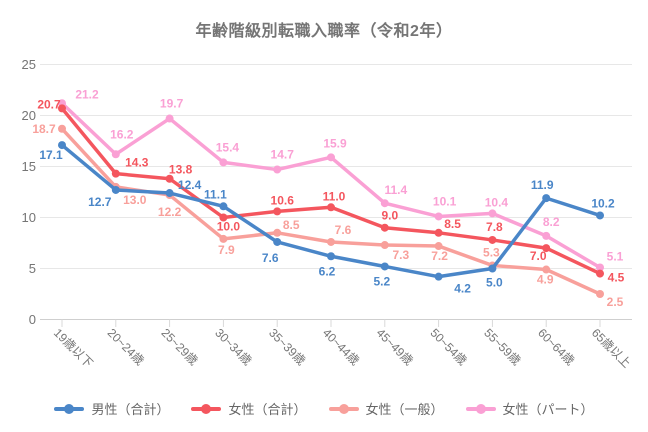 Image resolution: width=648 pixels, height=432 pixels. Describe the element at coordinates (400, 255) in the screenshot. I see `data-label: 7.3` at that location.